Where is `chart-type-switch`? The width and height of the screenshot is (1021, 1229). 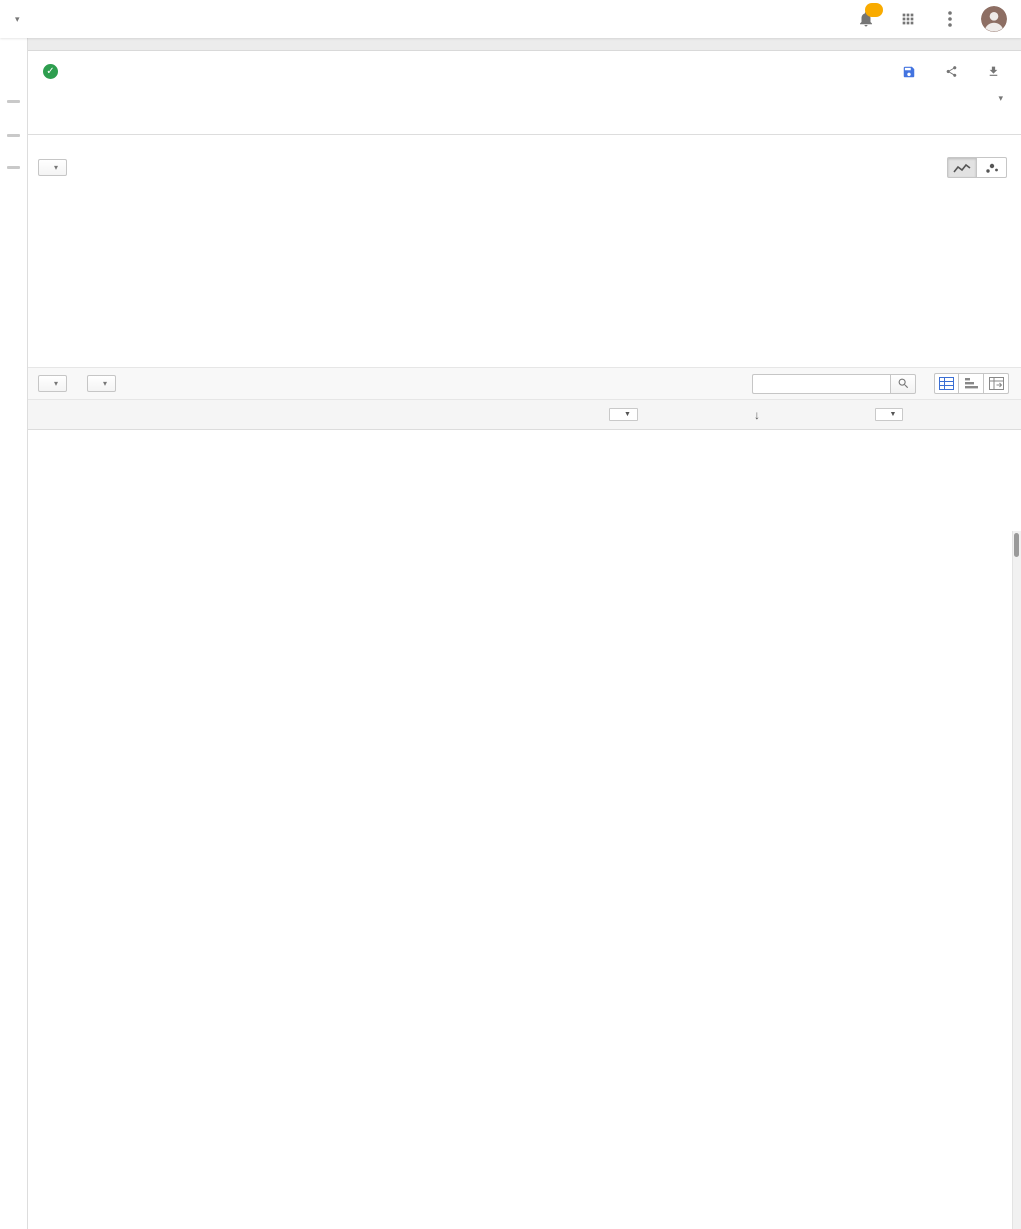 chart-type-switch is located at coordinates (977, 167).